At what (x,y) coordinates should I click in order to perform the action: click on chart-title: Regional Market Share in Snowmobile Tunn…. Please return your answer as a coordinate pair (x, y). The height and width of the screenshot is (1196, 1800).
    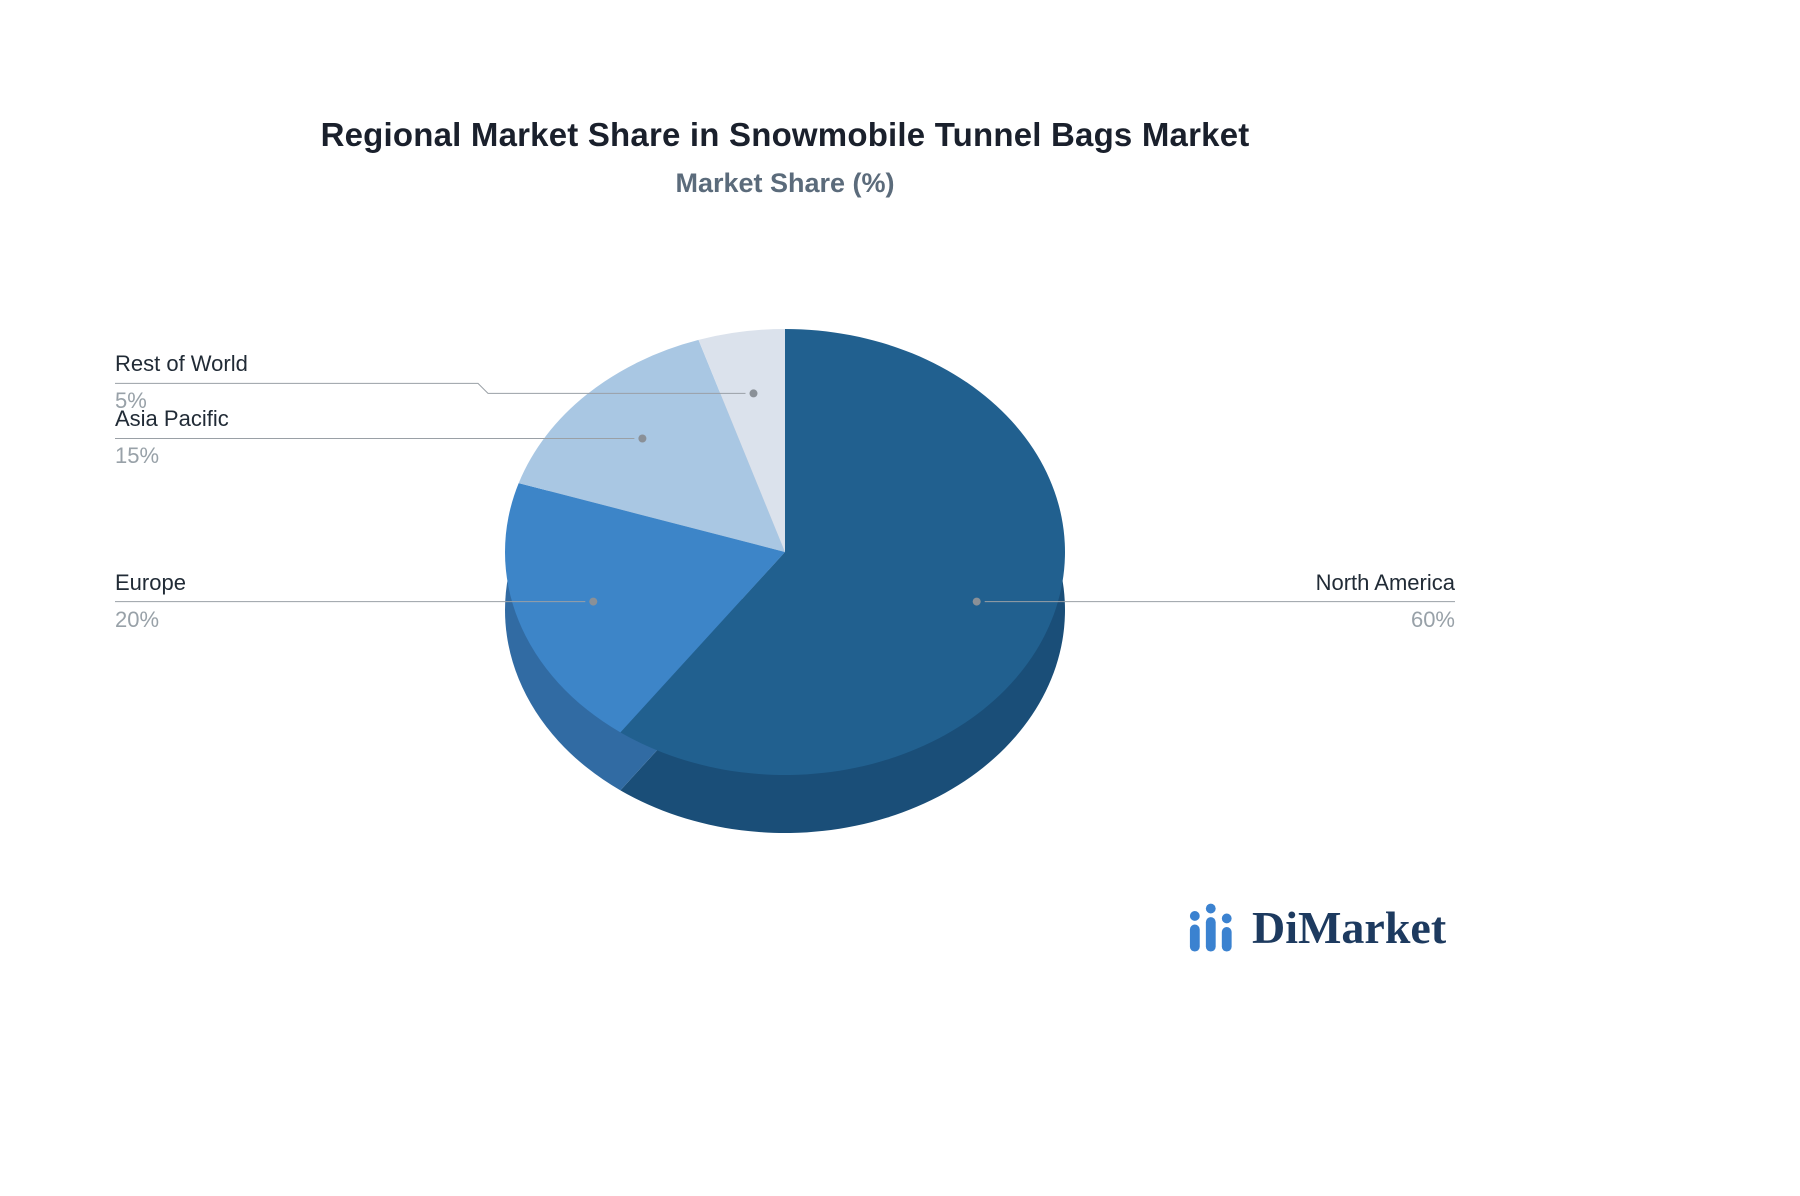
    Looking at the image, I should click on (785, 134).